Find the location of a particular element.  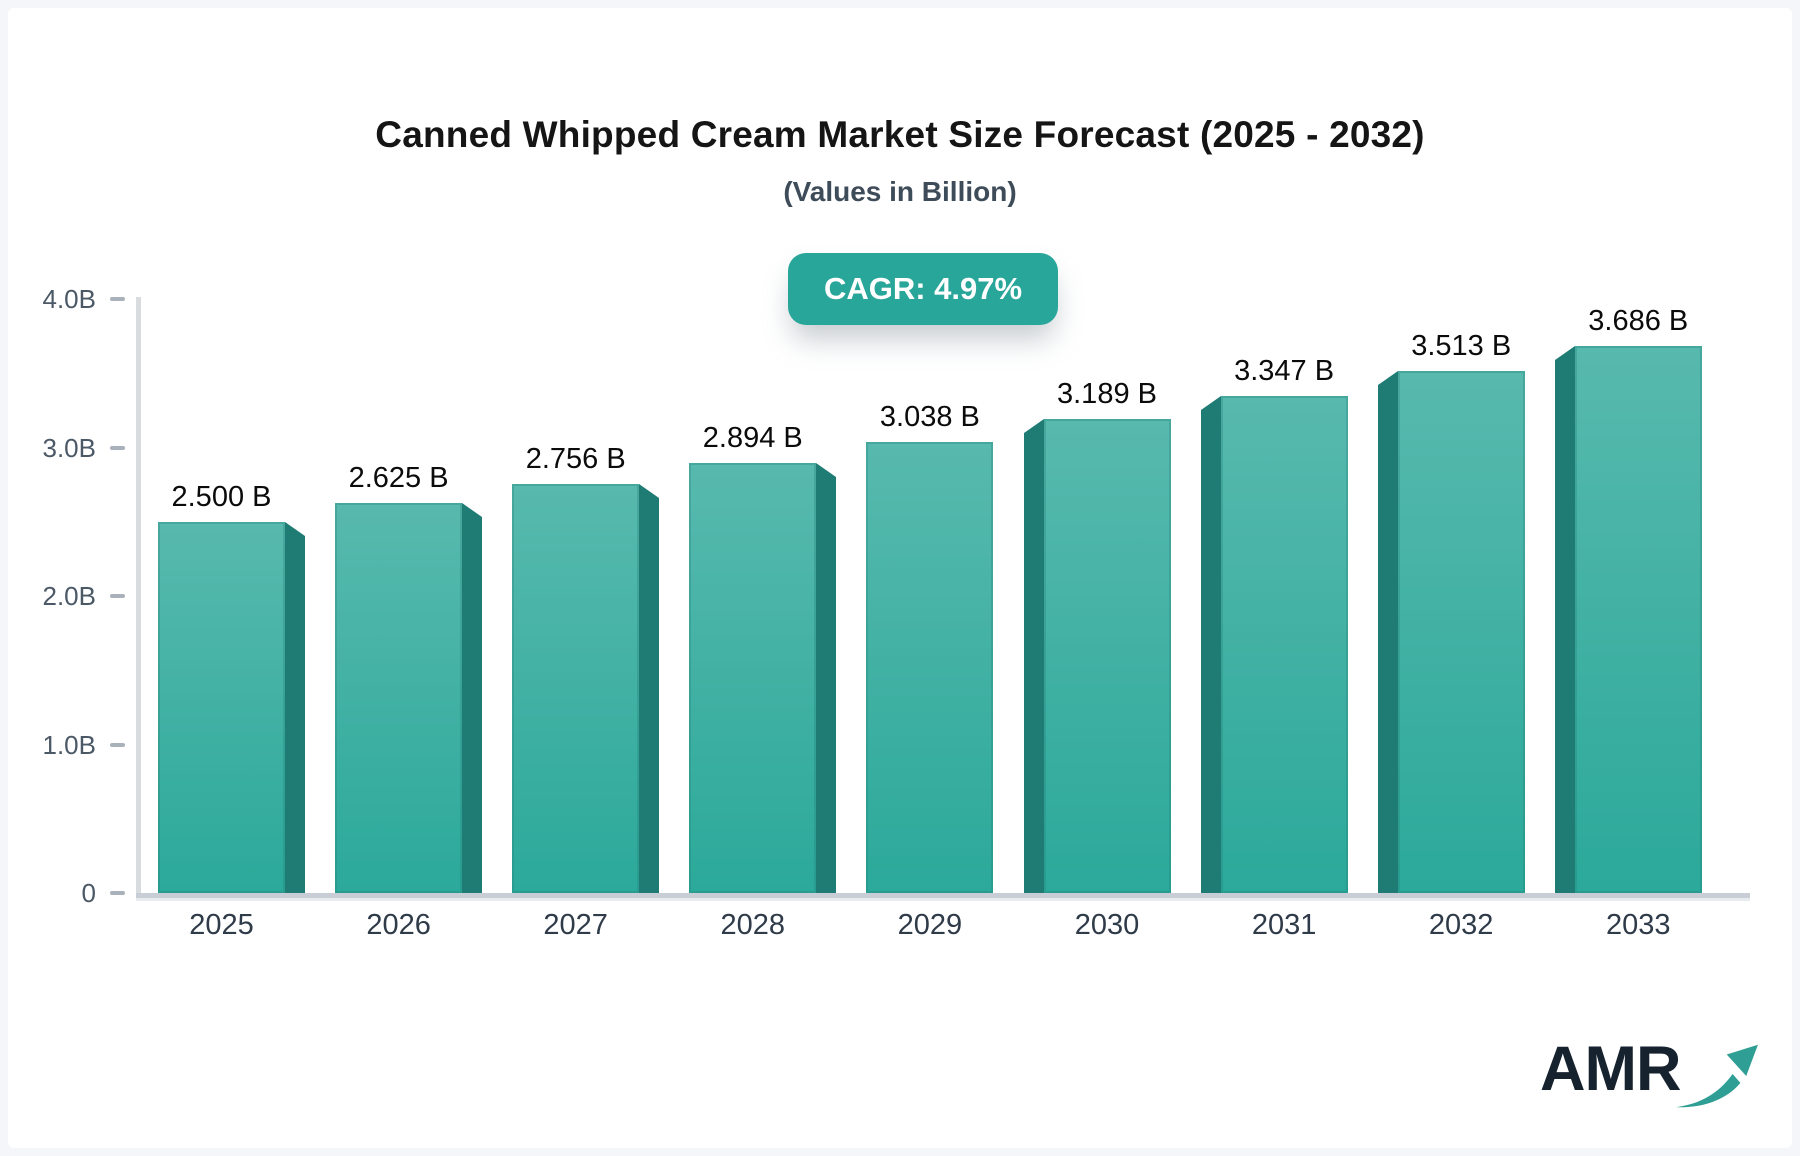

x-axis-label: 2028 is located at coordinates (753, 925).